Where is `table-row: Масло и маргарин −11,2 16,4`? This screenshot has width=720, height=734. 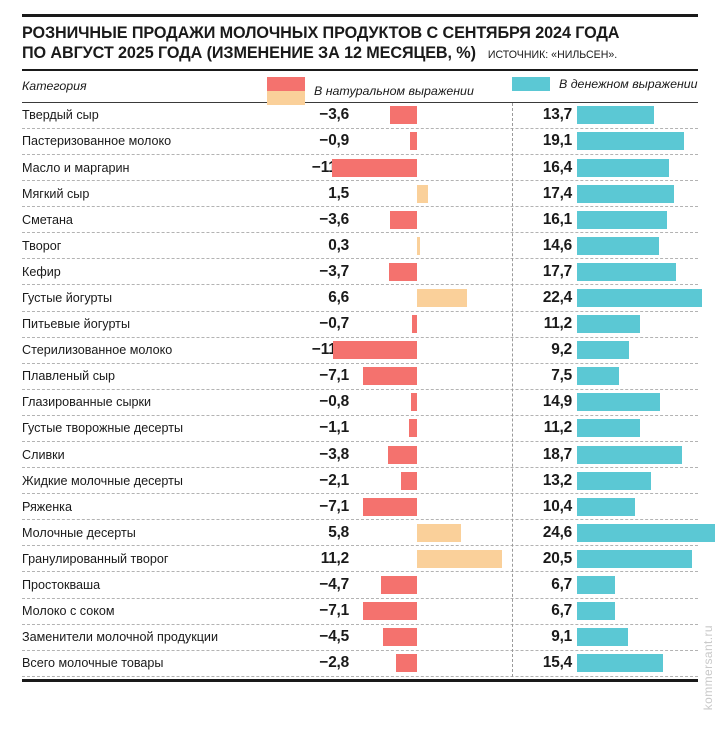 table-row: Масло и маргарин −11,2 16,4 is located at coordinates (360, 168).